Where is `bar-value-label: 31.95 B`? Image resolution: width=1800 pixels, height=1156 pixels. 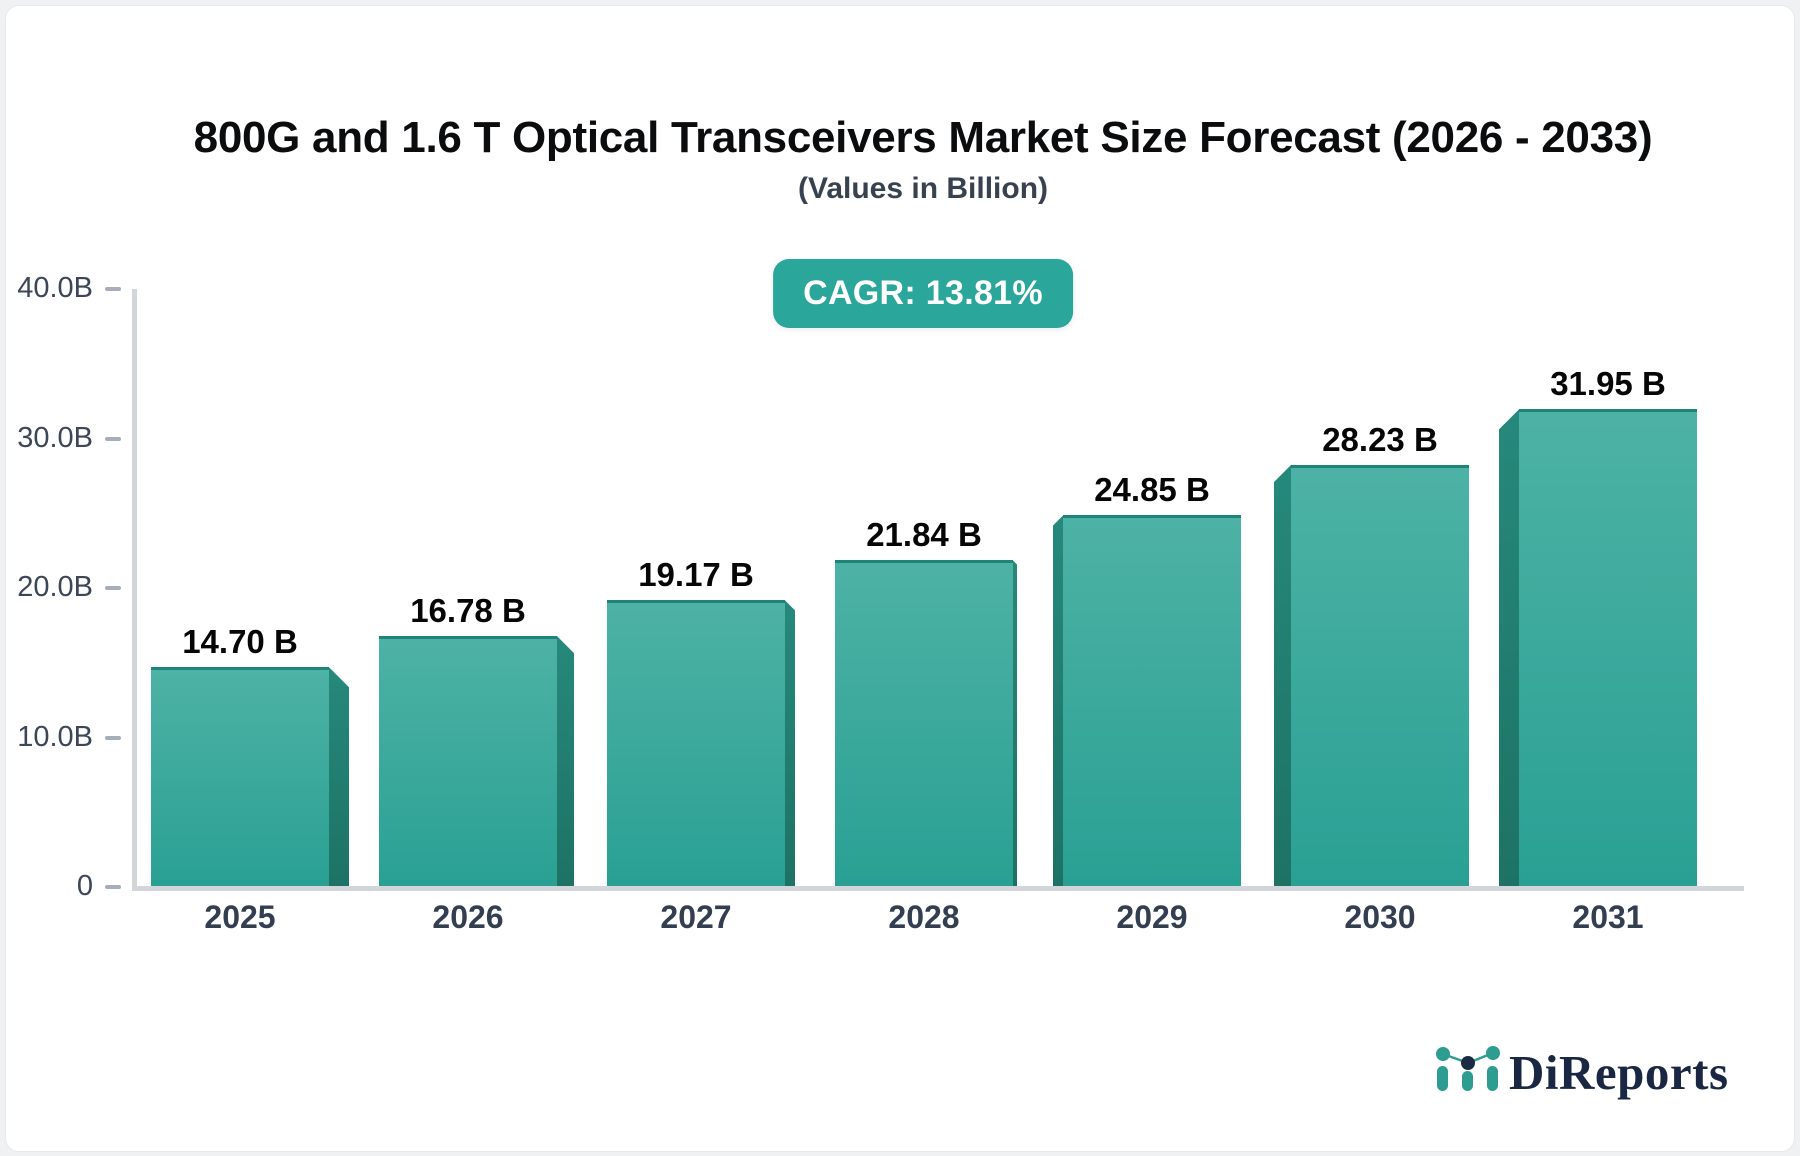
bar-value-label: 31.95 B is located at coordinates (1608, 384).